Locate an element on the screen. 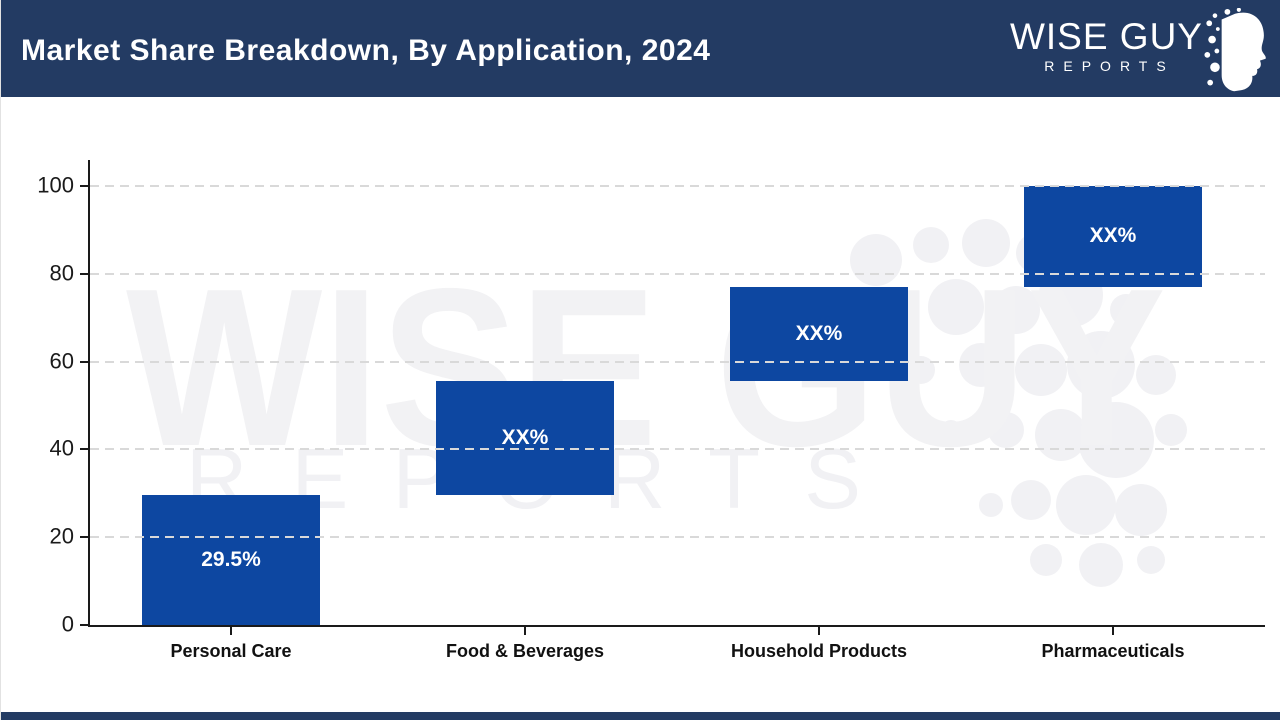 This screenshot has width=1280, height=720. wise-guy-logo: WISE GUY REPORTS is located at coordinates (1140, 50).